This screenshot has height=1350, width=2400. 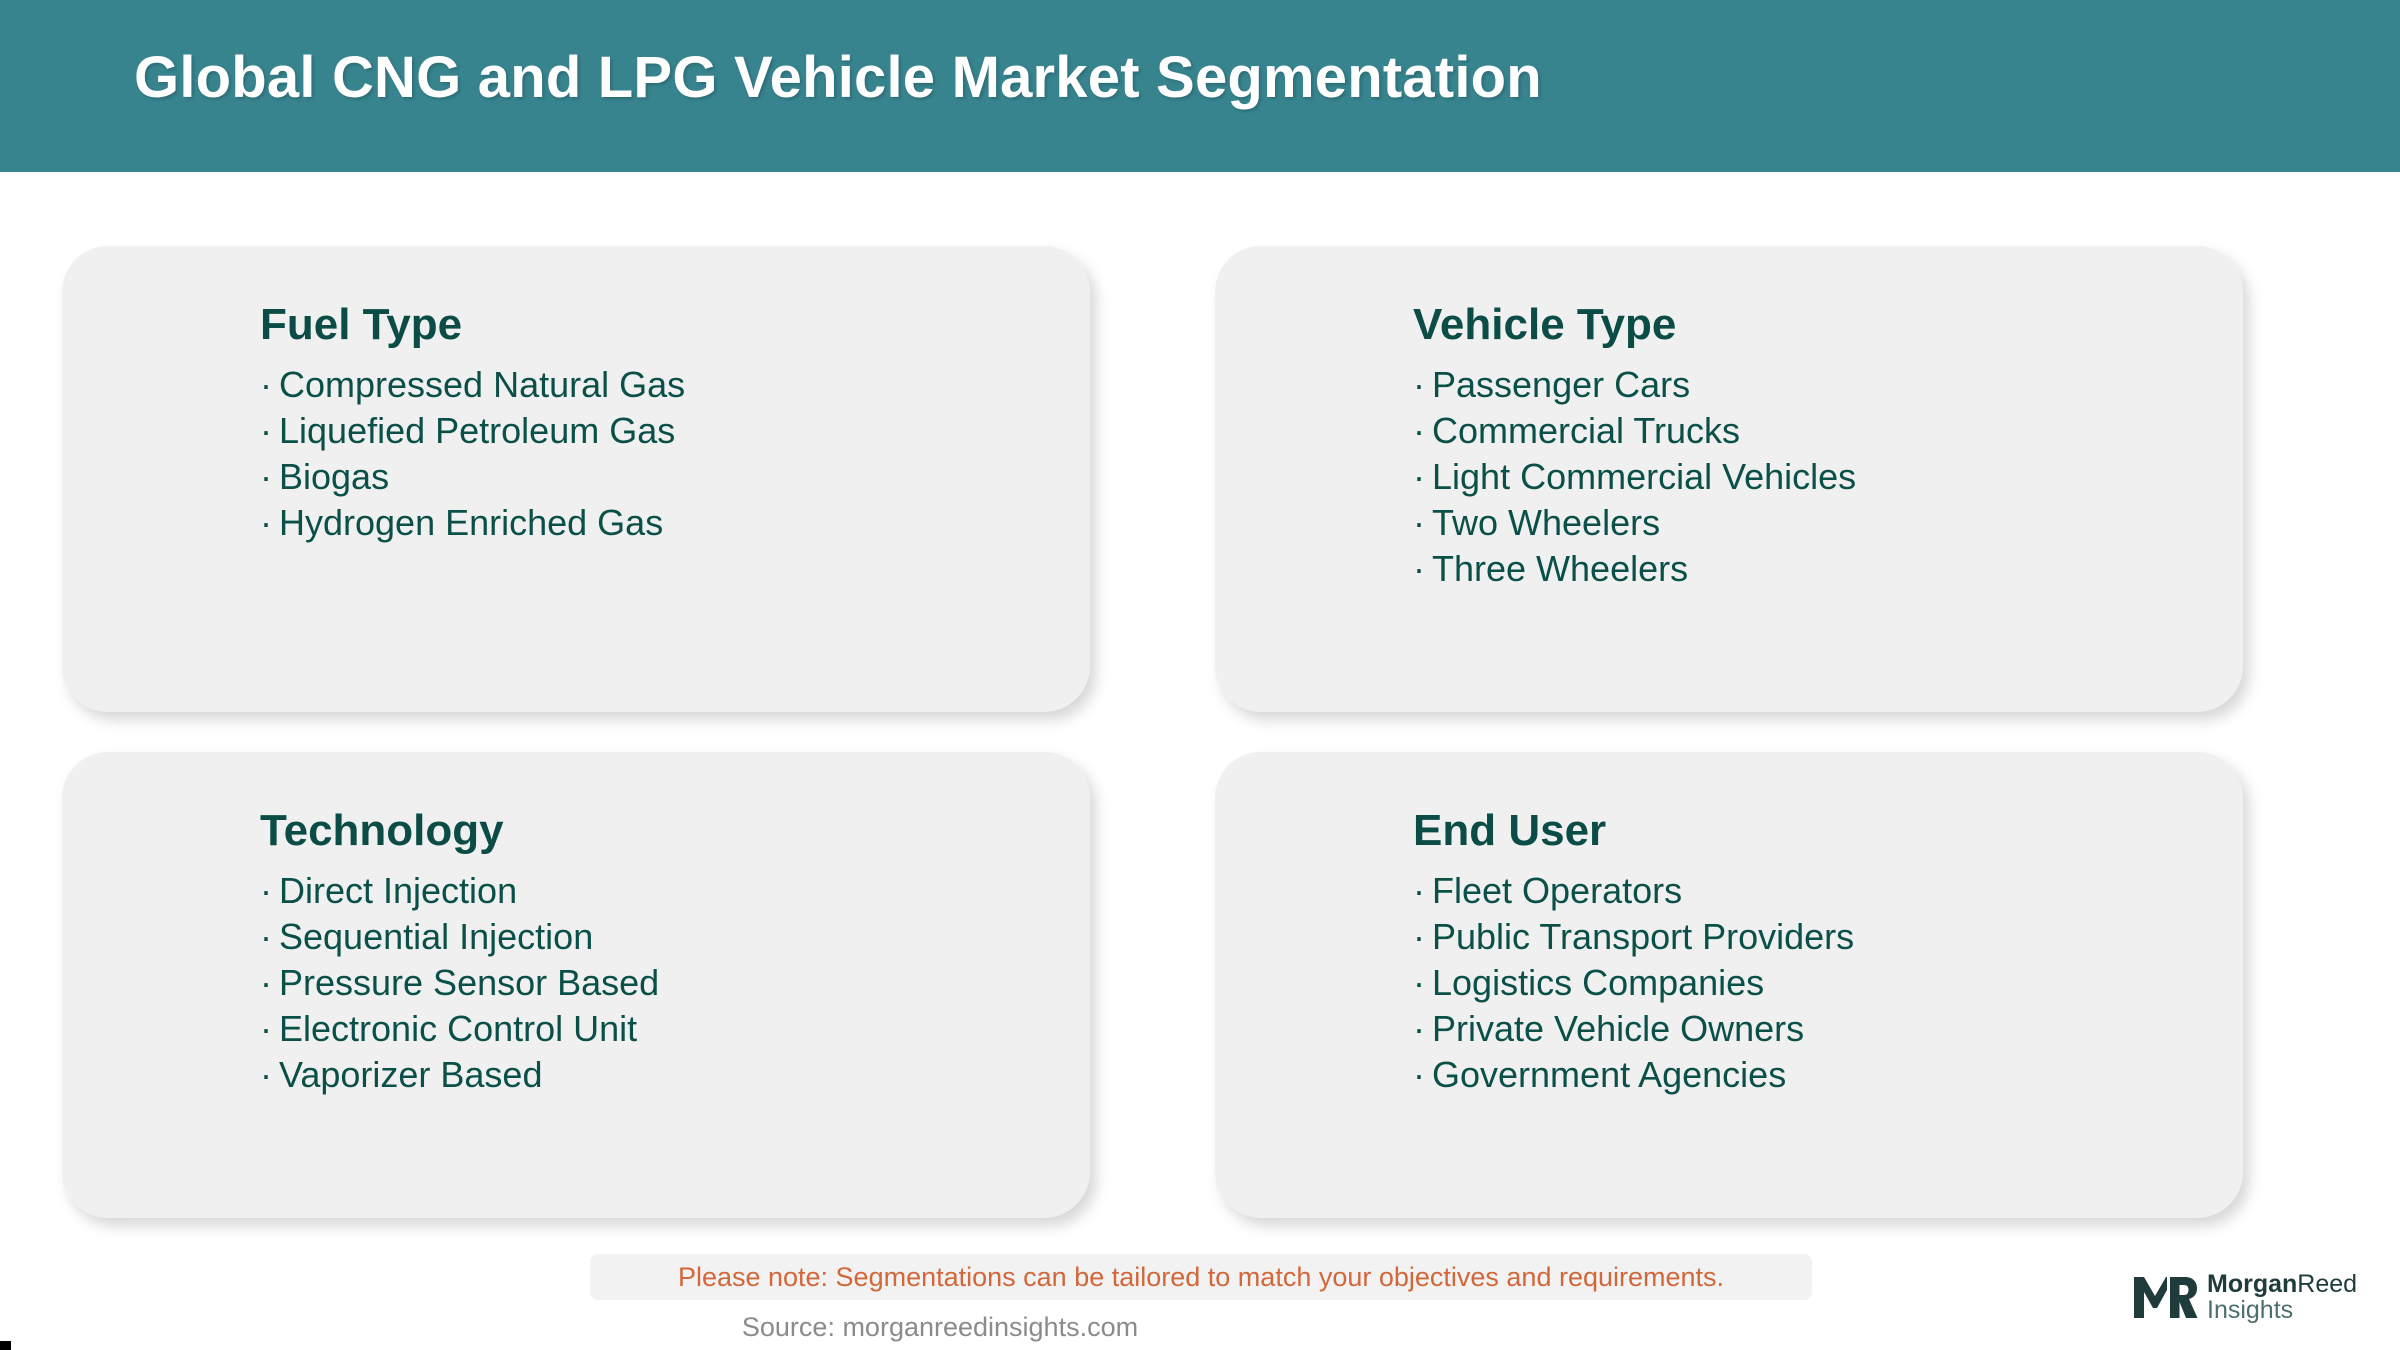 I want to click on logo-name-regular: Reed, so click(x=2327, y=1284).